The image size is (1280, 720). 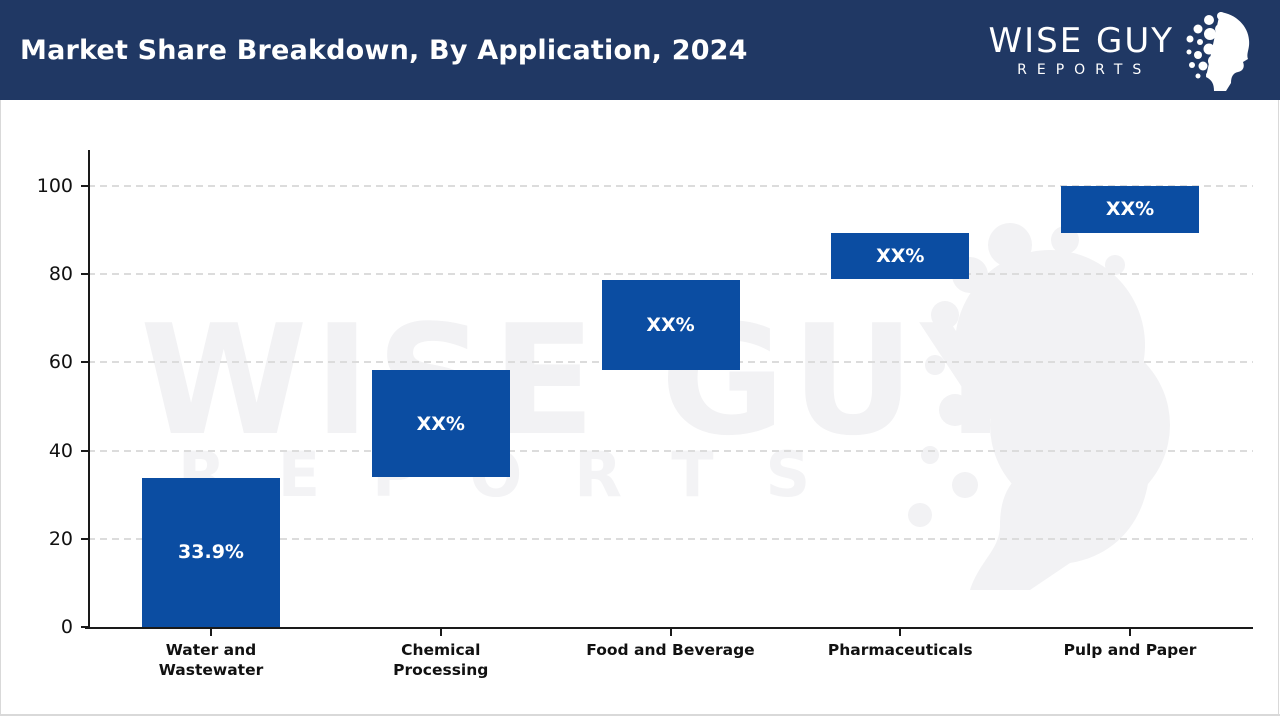 I want to click on y-axis-tick-label: 40, so click(x=60, y=450).